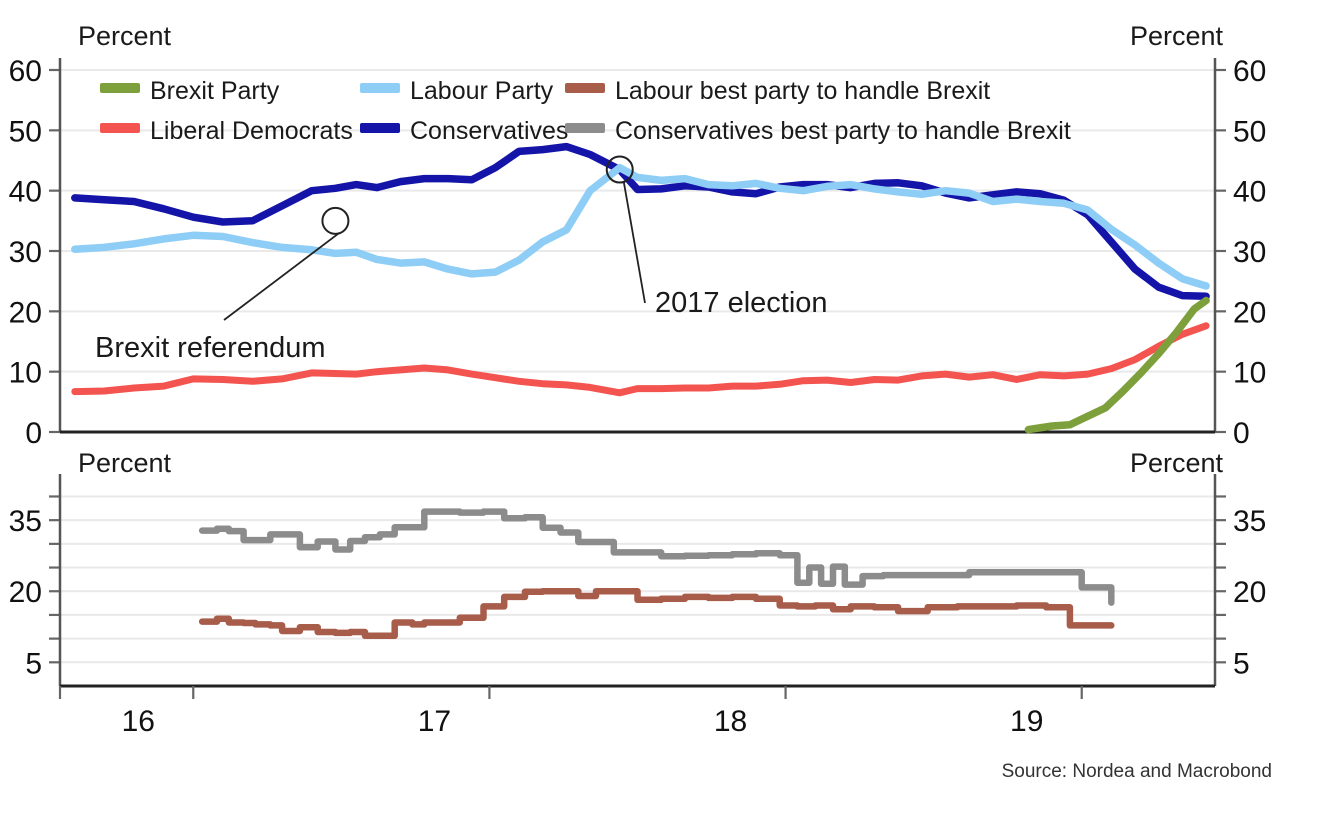 The width and height of the screenshot is (1335, 813). What do you see at coordinates (125, 463) in the screenshot?
I see `bottom-panel-ylabel-left: Percent` at bounding box center [125, 463].